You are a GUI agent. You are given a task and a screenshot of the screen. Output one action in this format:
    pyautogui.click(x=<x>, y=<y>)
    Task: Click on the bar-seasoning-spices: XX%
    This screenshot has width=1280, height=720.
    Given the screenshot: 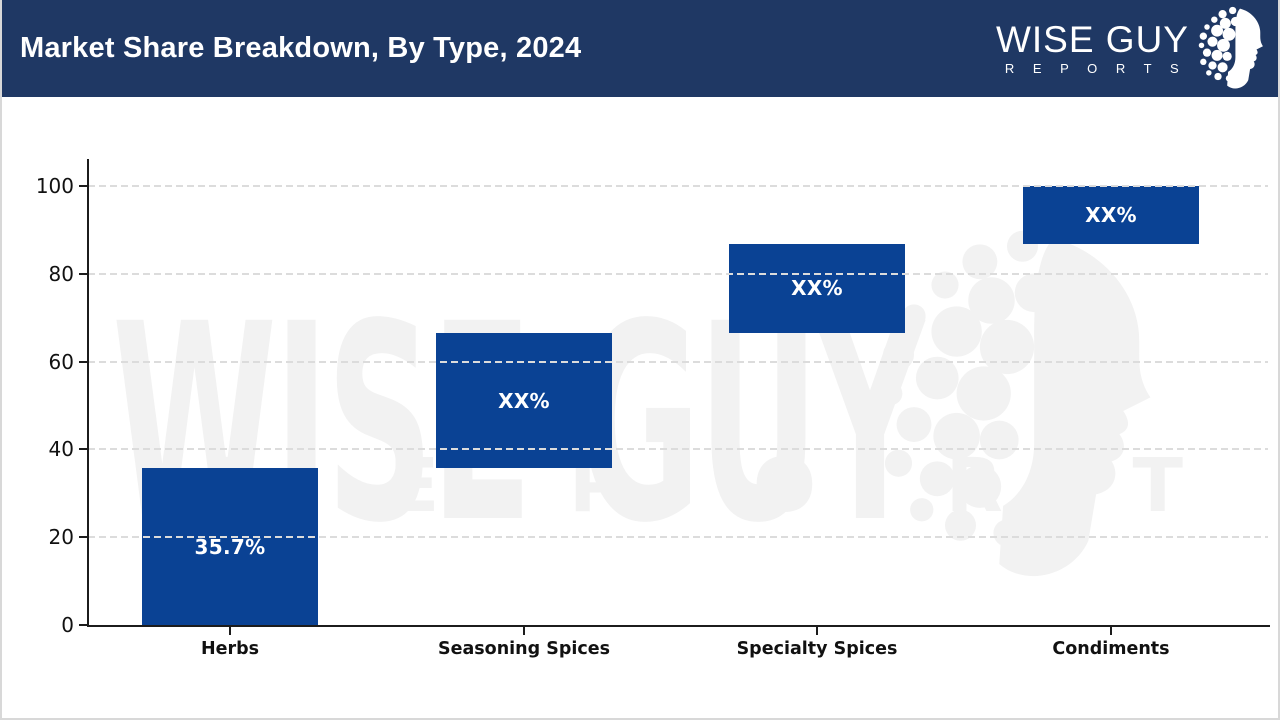 What is the action you would take?
    pyautogui.click(x=524, y=401)
    